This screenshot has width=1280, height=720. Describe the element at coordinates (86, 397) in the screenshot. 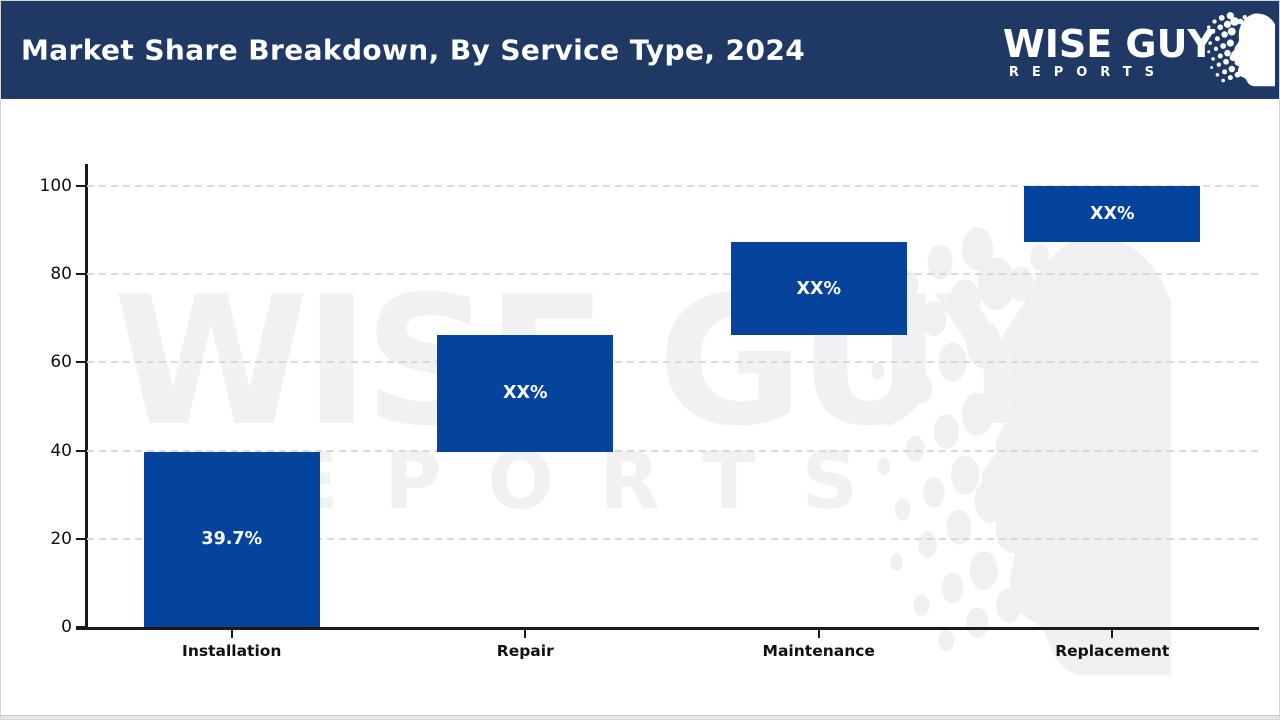

I see `y-axis-spine` at that location.